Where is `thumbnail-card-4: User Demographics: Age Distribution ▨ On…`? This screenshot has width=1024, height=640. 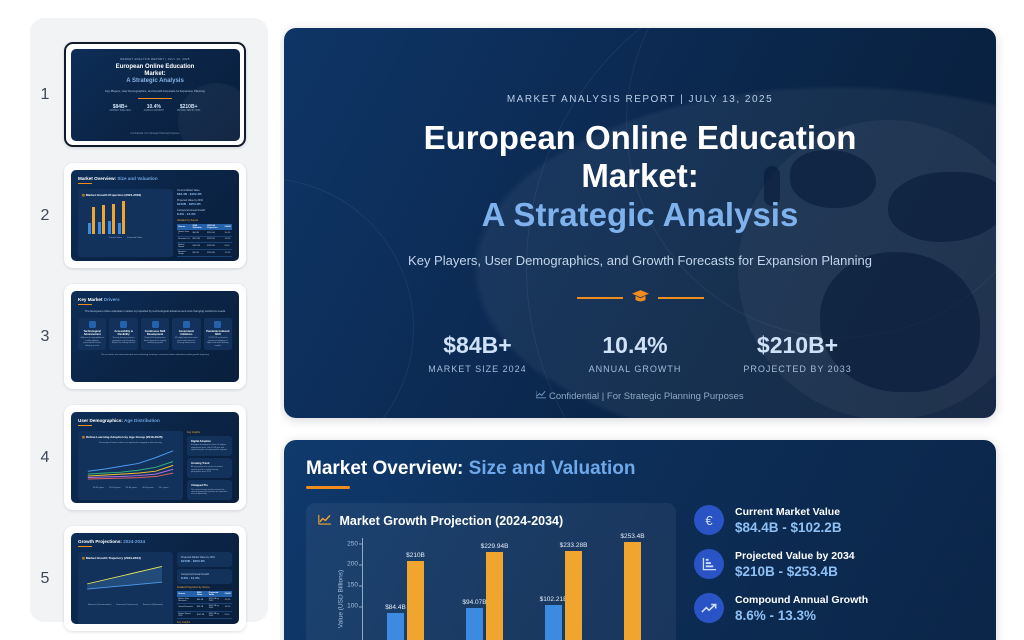 thumbnail-card-4: User Demographics: Age Distribution ▨ On… is located at coordinates (155, 457).